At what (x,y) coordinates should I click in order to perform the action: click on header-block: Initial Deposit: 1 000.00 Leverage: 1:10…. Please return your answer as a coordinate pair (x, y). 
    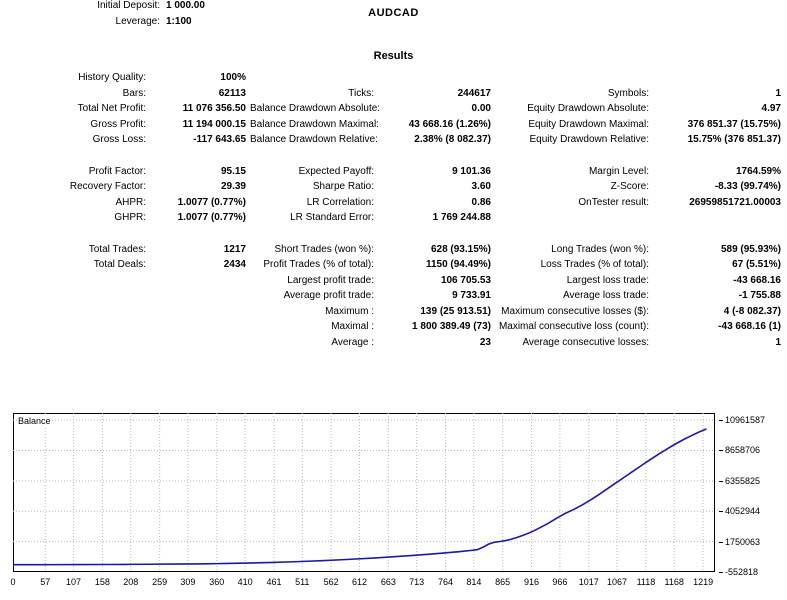
    Looking at the image, I should click on (393, 16).